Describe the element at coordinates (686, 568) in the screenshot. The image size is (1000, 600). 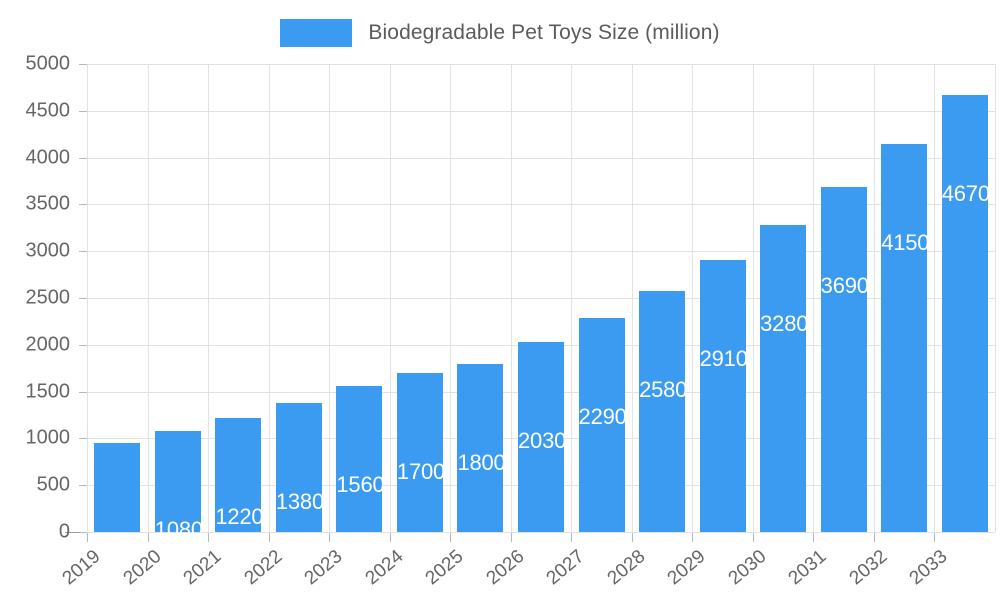
I see `x-axis-tick-label: 2029` at that location.